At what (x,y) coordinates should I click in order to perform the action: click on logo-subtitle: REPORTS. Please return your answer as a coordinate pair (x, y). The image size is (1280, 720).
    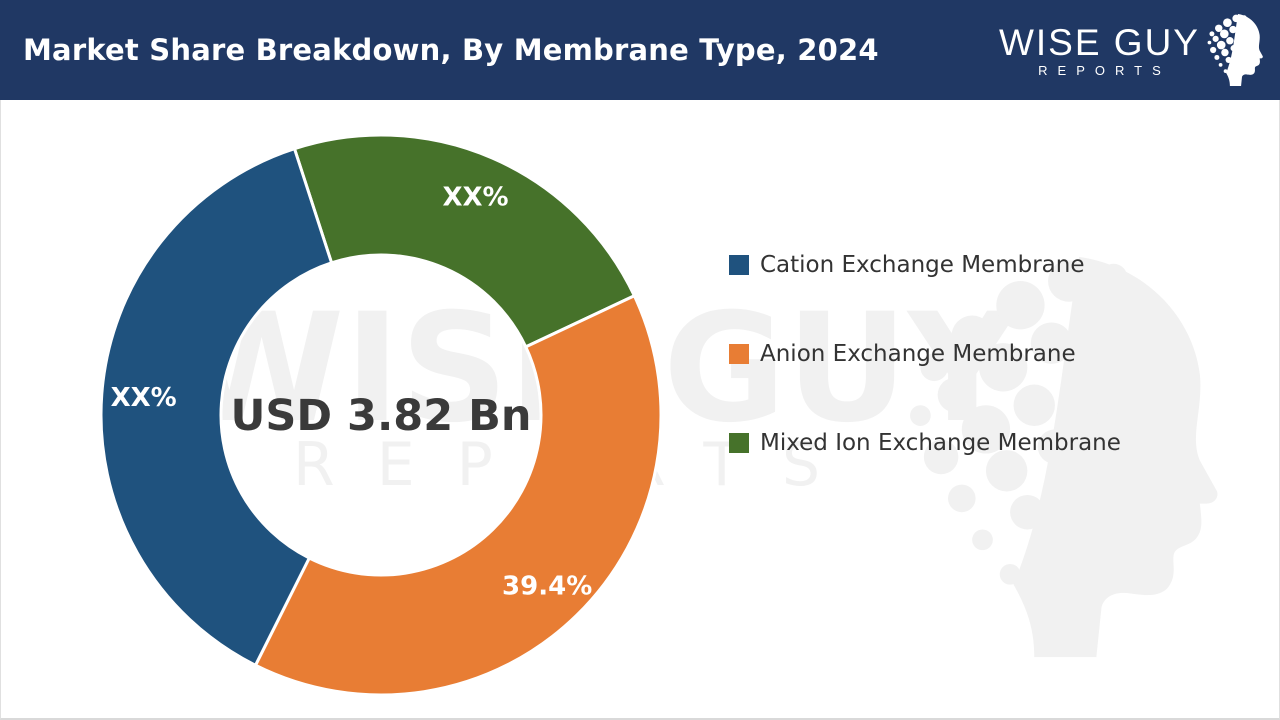
    Looking at the image, I should click on (1104, 70).